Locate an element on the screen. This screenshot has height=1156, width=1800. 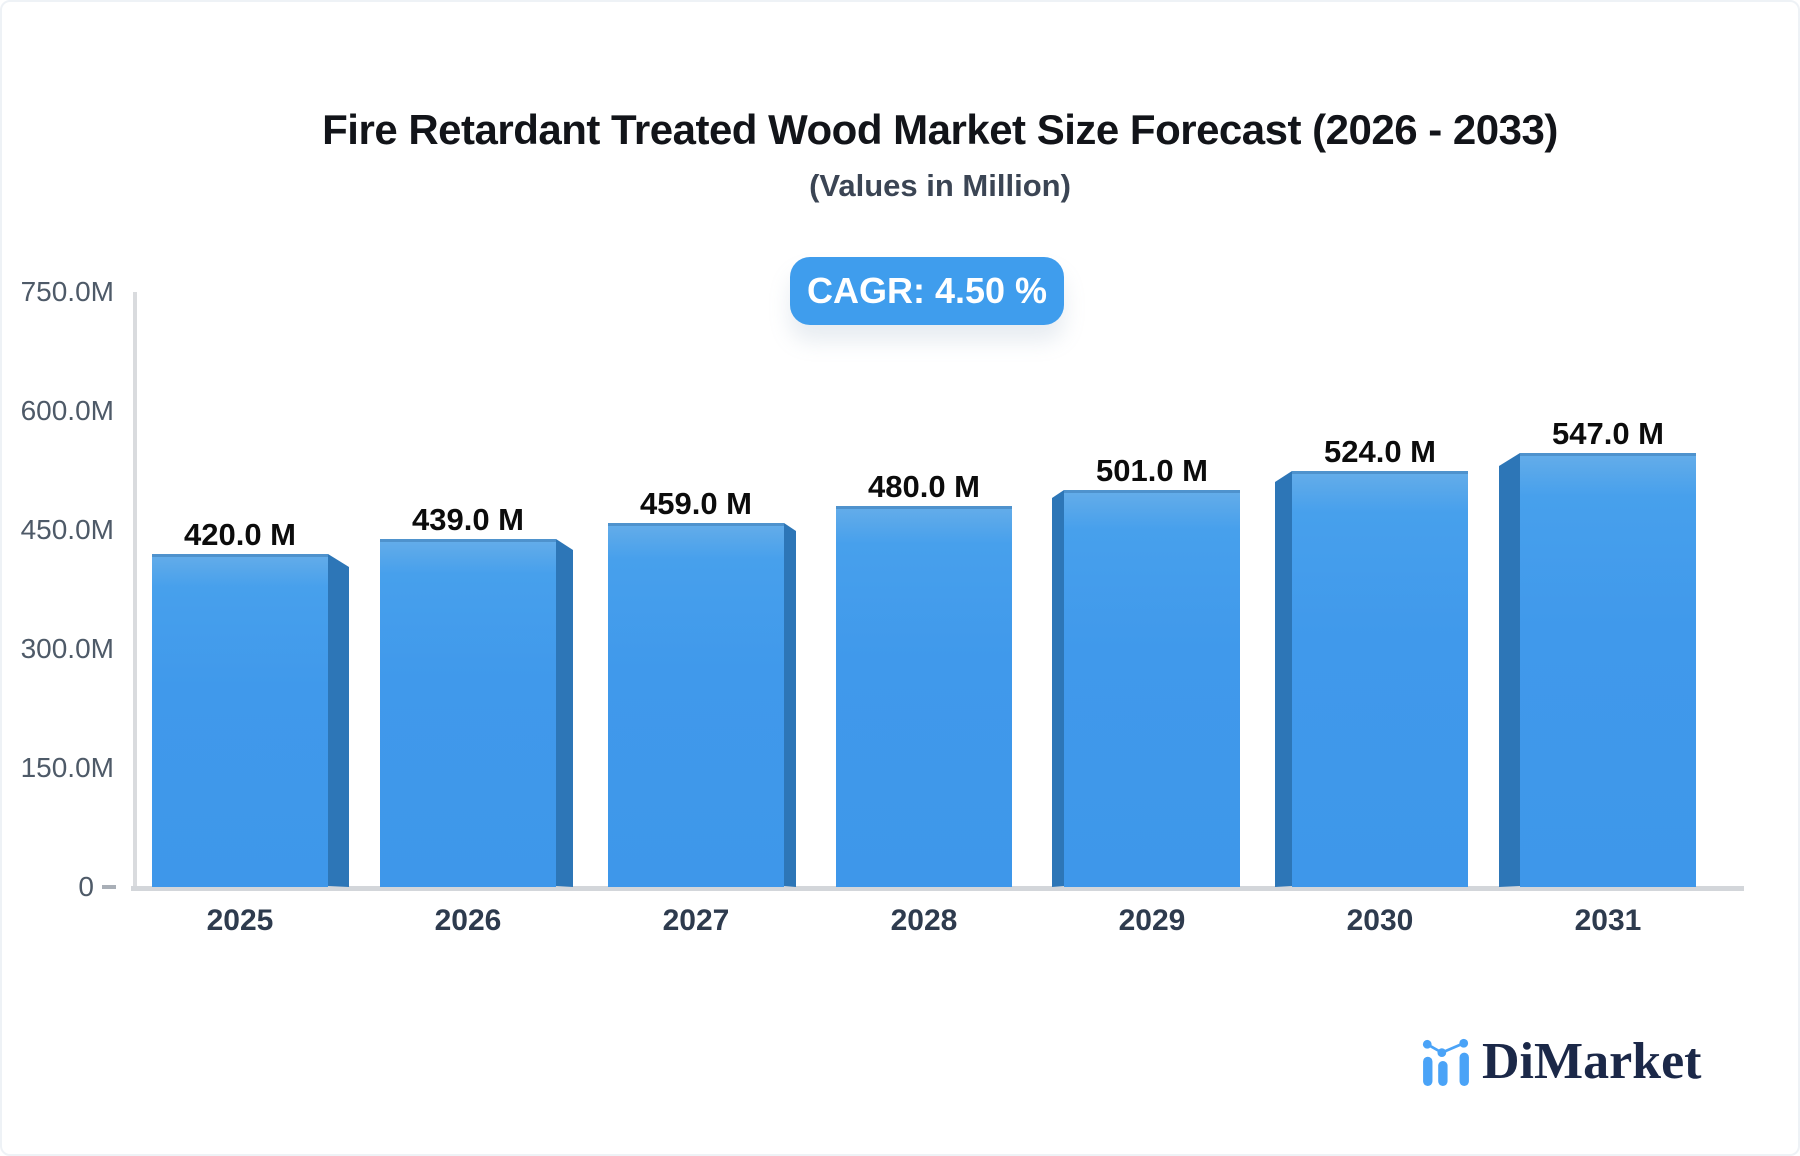
y-axis-tick-label: 150.0M is located at coordinates (67, 767).